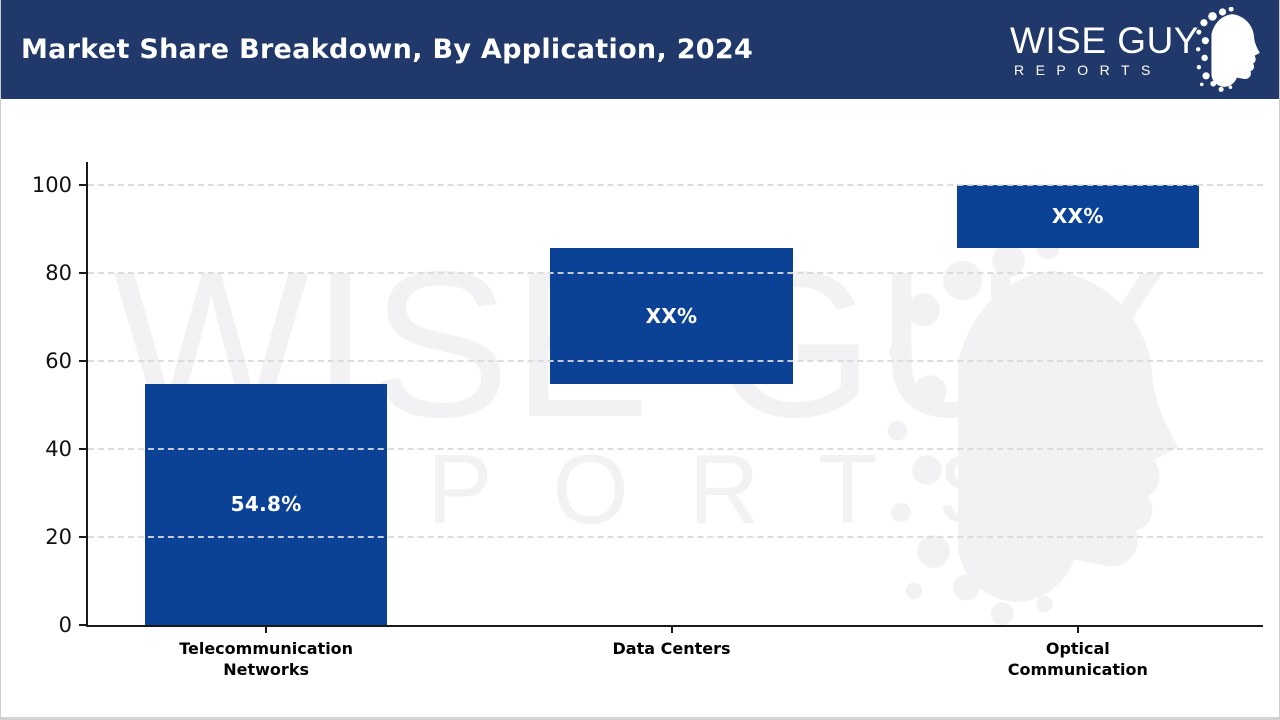  What do you see at coordinates (58, 449) in the screenshot?
I see `y-tick-label: 40` at bounding box center [58, 449].